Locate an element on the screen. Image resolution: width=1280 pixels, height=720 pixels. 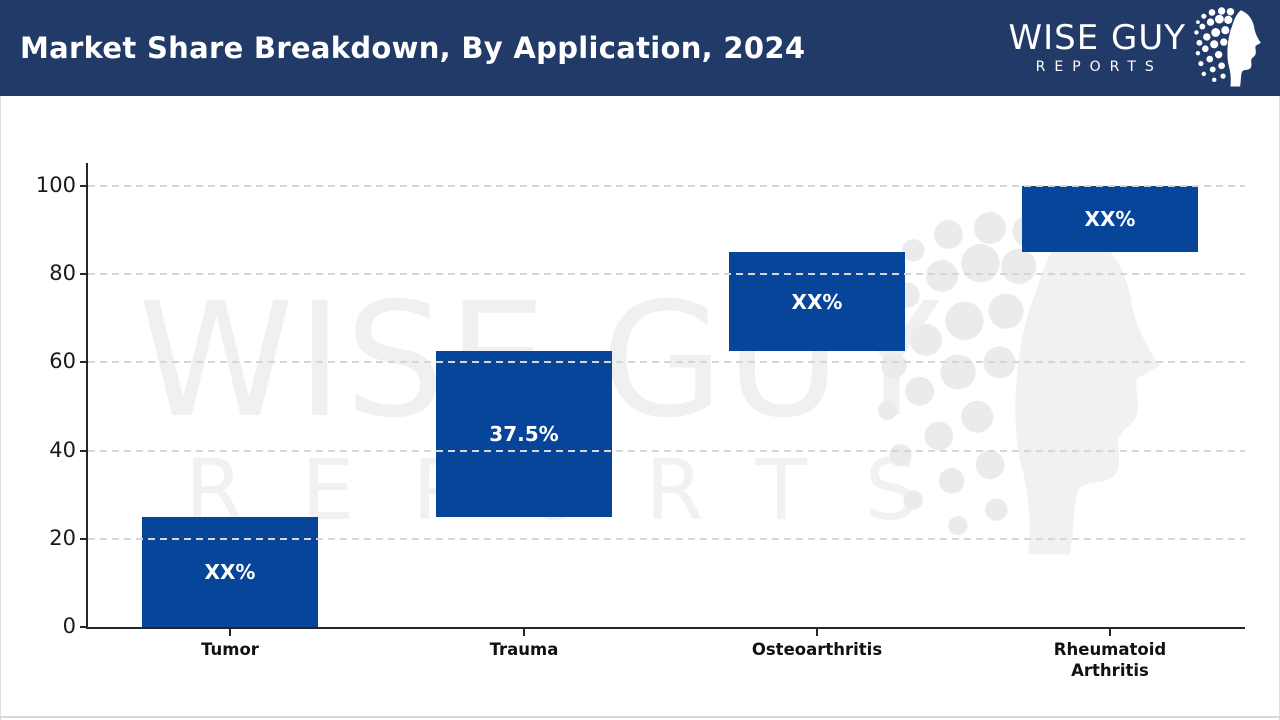
logo-wordmark-block: WISE GUY REPORTS is located at coordinates (1097, 46).